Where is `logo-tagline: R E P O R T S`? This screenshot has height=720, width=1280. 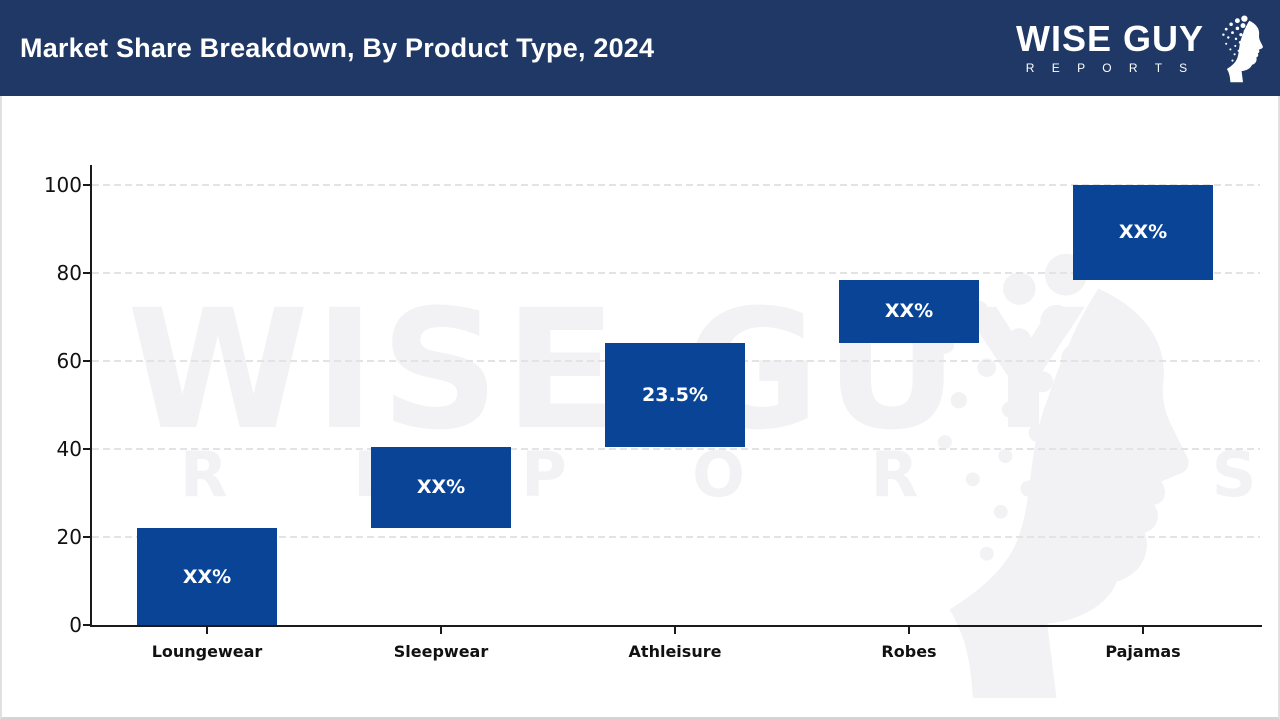
logo-tagline: R E P O R T S is located at coordinates (1110, 68).